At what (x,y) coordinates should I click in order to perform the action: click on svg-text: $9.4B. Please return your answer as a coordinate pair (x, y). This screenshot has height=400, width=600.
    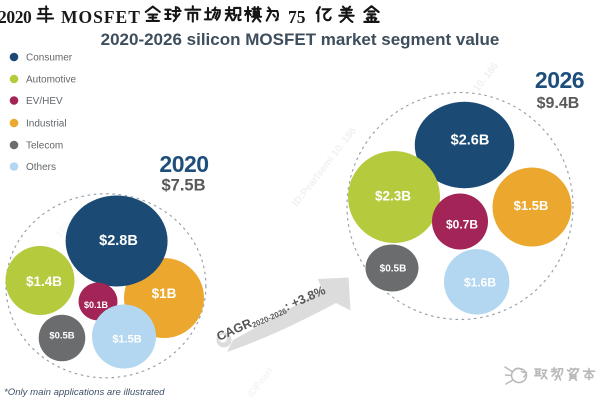
    Looking at the image, I should click on (558, 103).